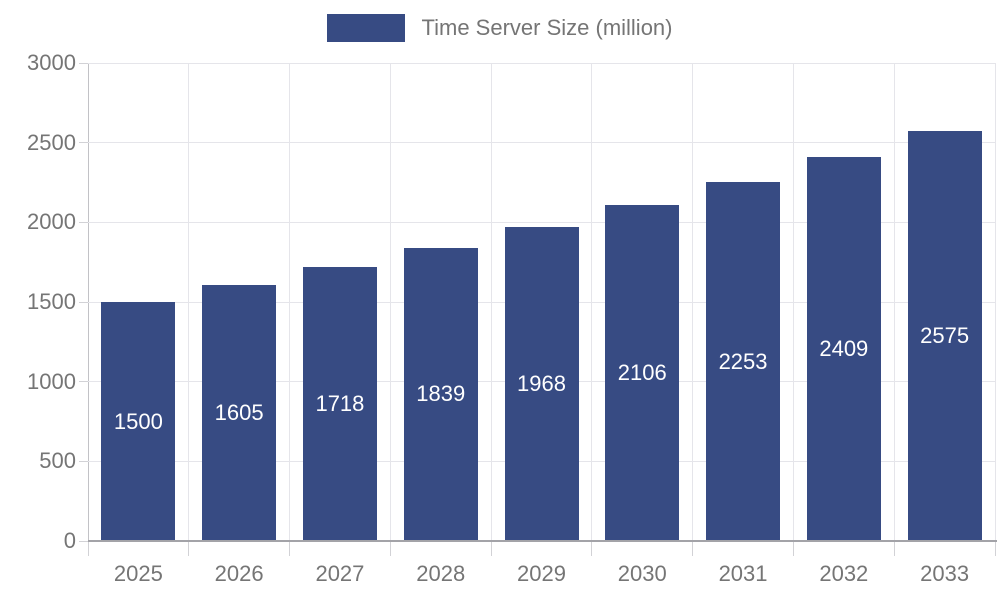  Describe the element at coordinates (138, 573) in the screenshot. I see `x-tick-label: 2025` at that location.